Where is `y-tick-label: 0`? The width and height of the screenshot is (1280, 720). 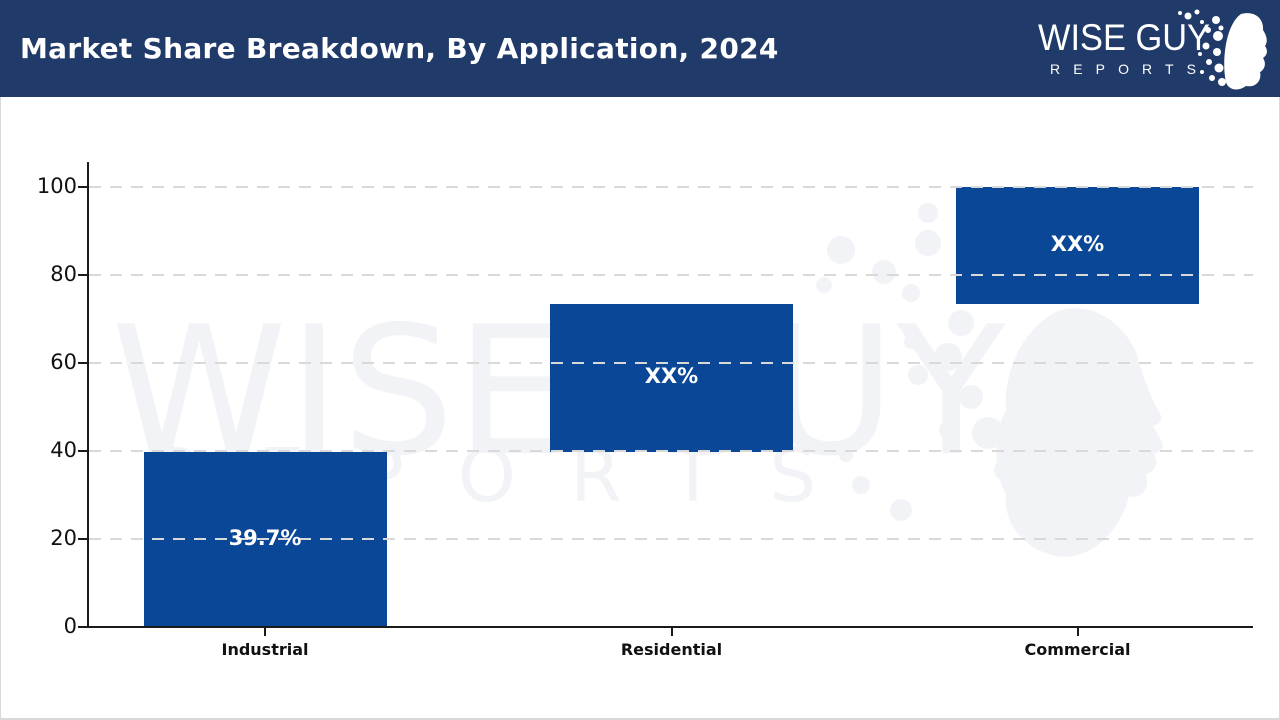 y-tick-label: 0 is located at coordinates (70, 626).